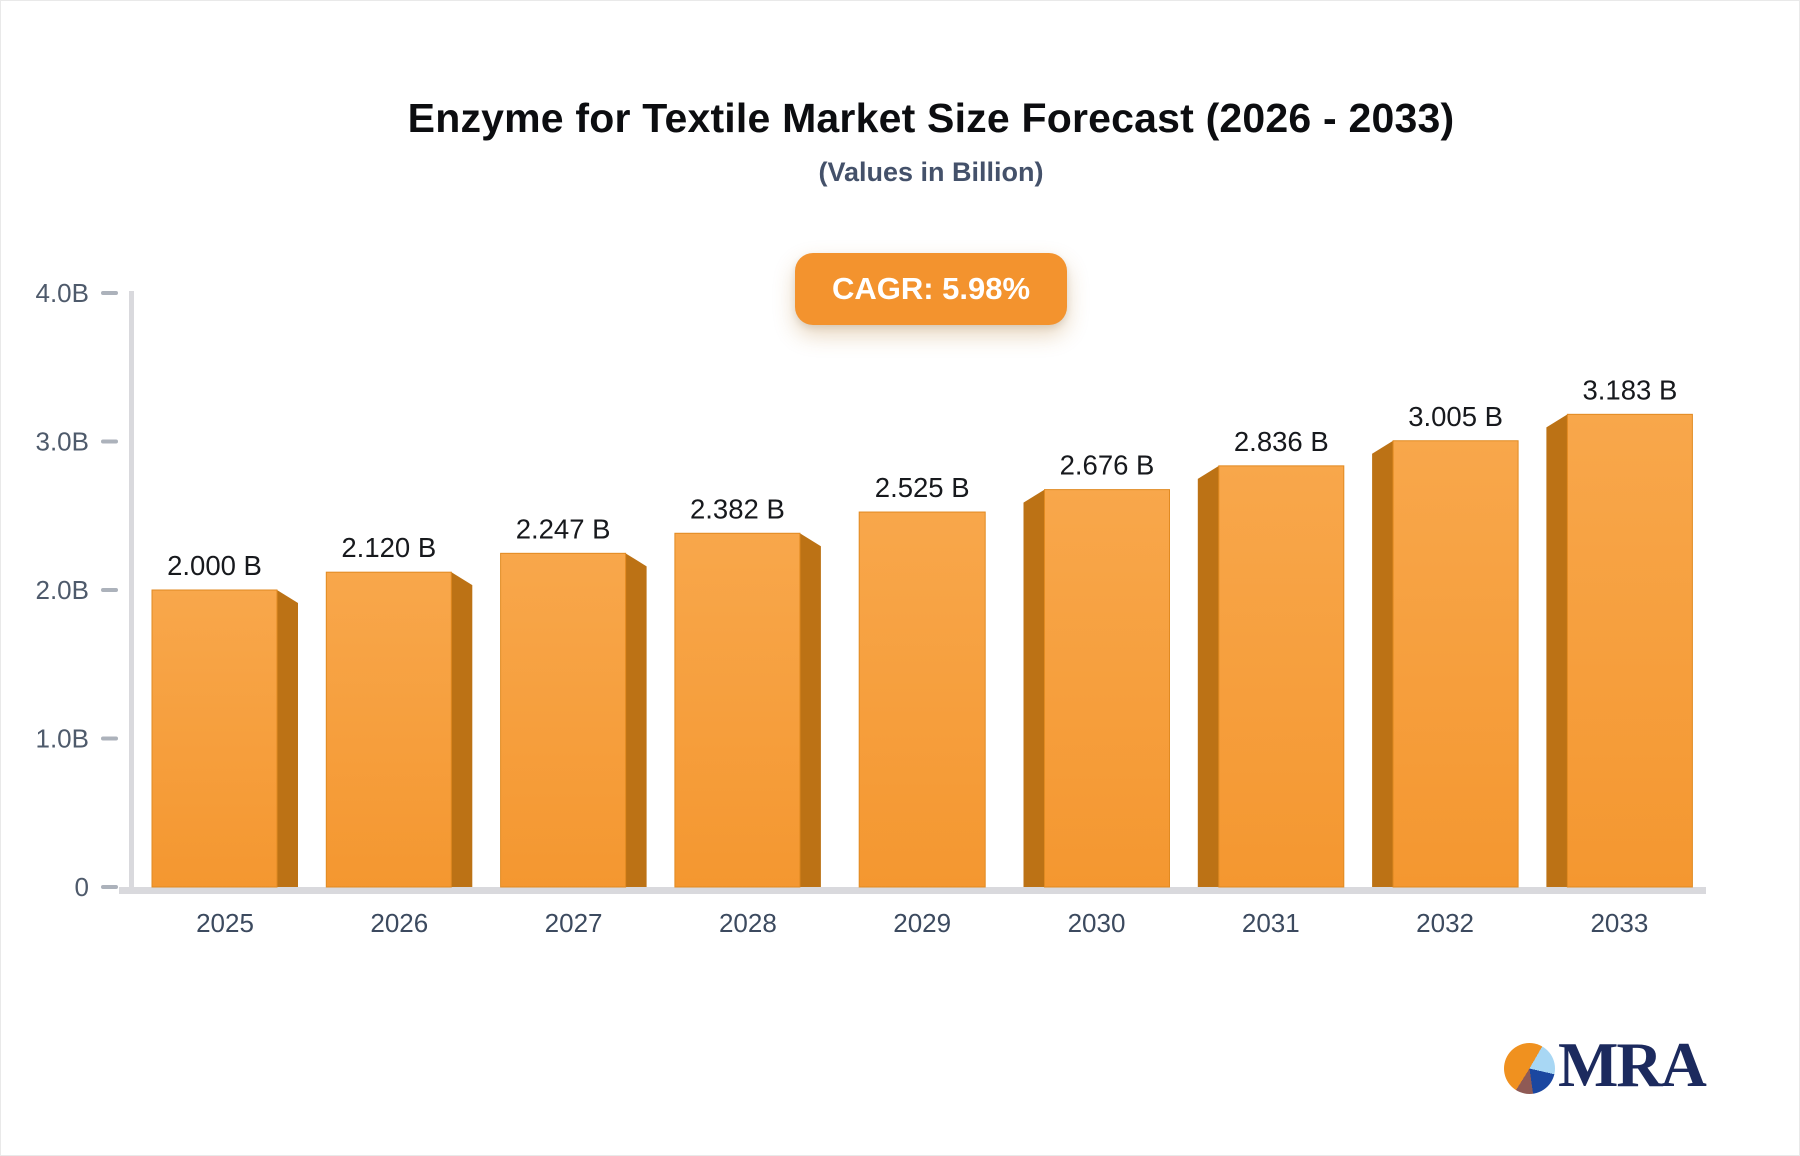  Describe the element at coordinates (922, 923) in the screenshot. I see `x-tick-label: 2029` at that location.